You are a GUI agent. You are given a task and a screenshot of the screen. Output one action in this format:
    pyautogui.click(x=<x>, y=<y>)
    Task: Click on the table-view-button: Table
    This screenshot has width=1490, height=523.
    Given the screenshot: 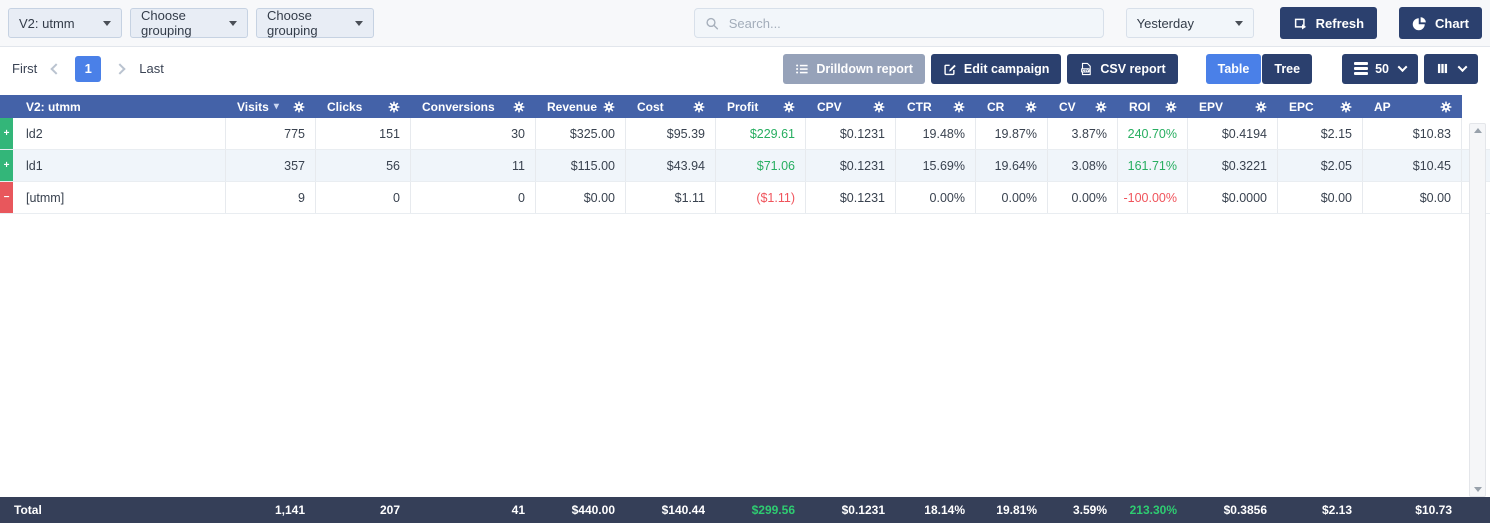 What is the action you would take?
    pyautogui.click(x=1233, y=68)
    